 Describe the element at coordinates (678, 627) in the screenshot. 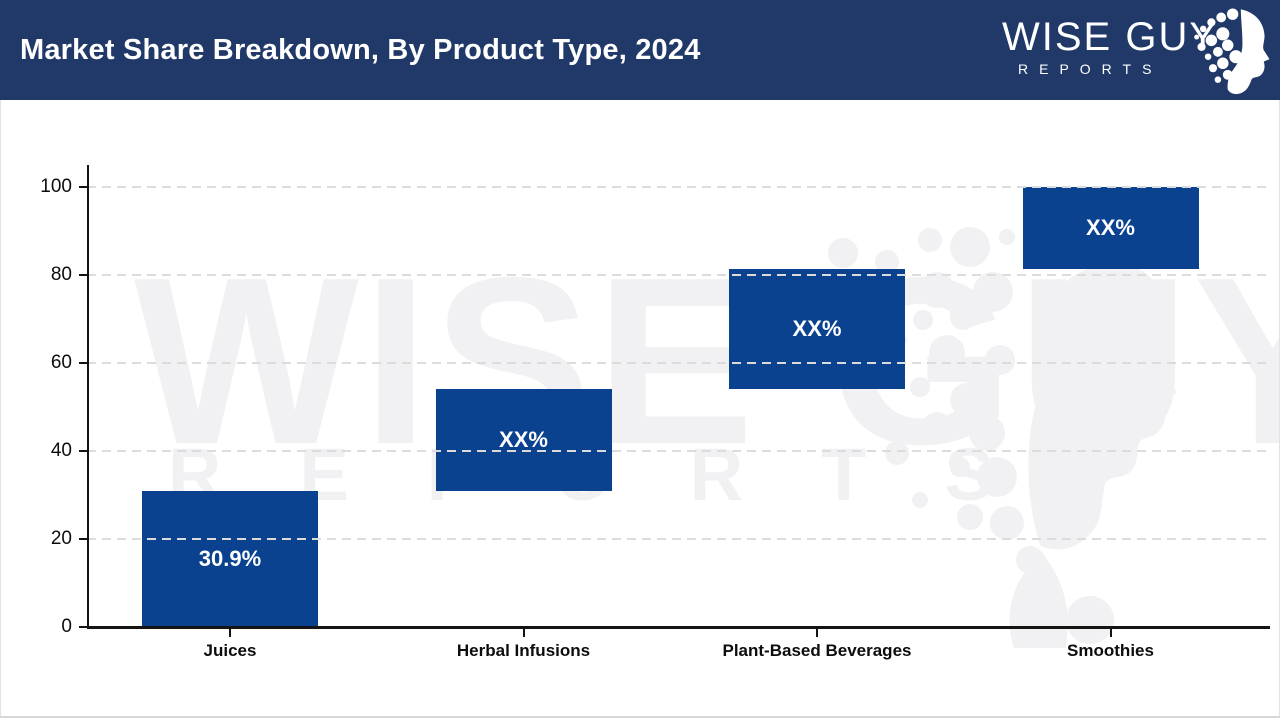

I see `x-axis` at that location.